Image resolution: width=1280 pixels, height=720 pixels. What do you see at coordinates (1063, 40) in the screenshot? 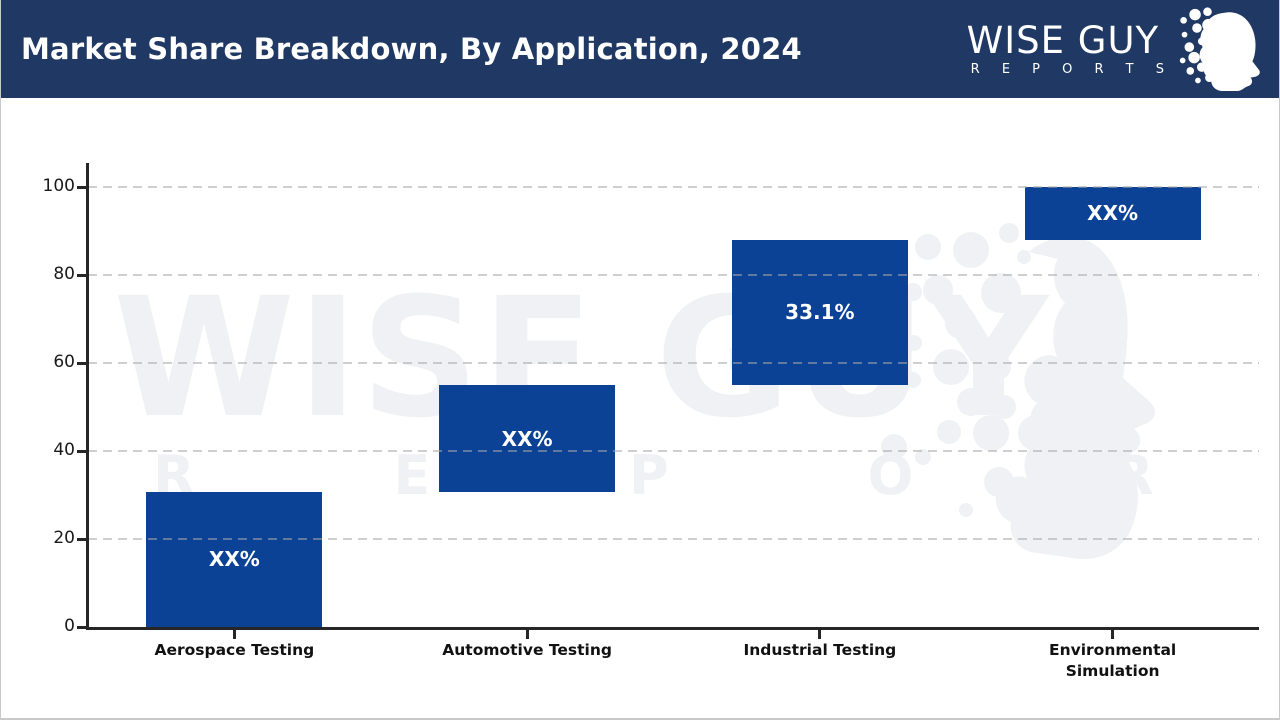
I see `brand-name: WISE GUY` at bounding box center [1063, 40].